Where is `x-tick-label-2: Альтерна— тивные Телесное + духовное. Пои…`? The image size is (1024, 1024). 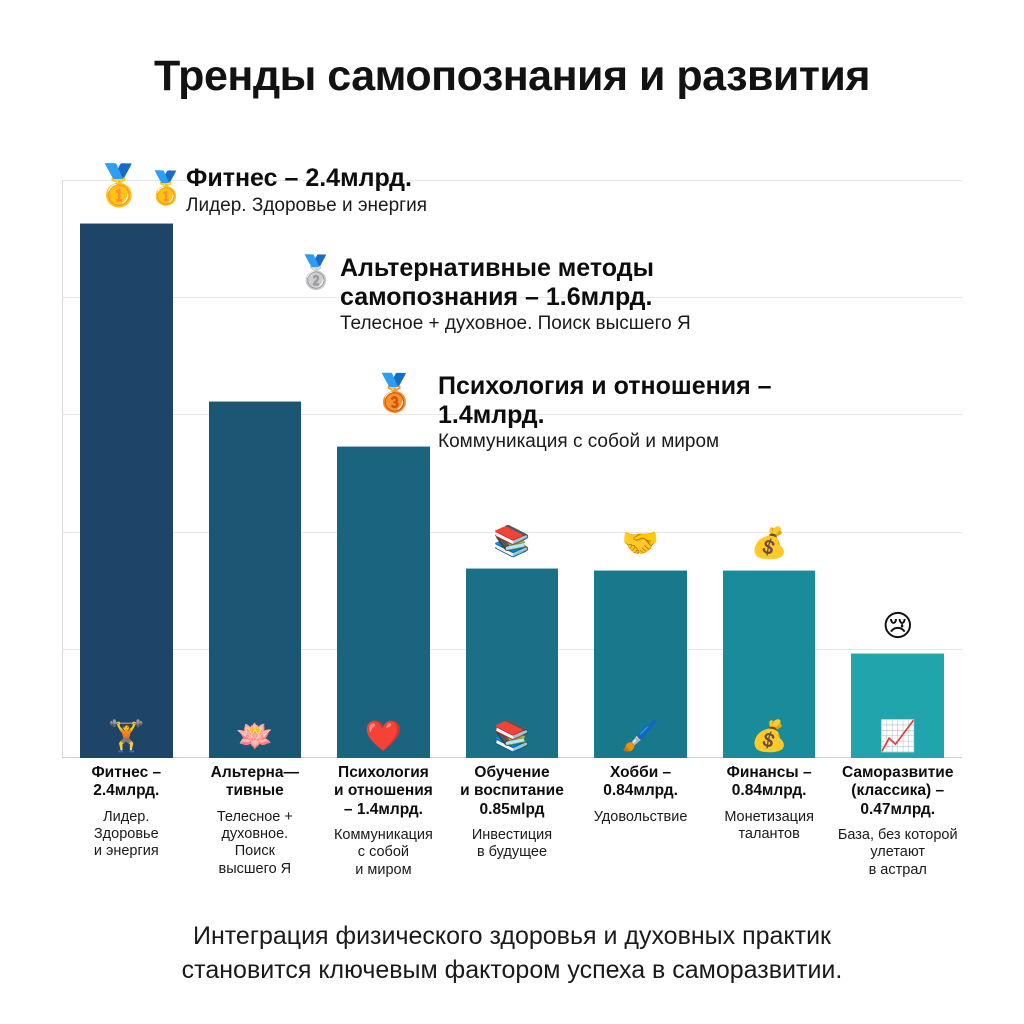 x-tick-label-2: Альтерна— тивные Телесное + духовное. Пои… is located at coordinates (255, 821).